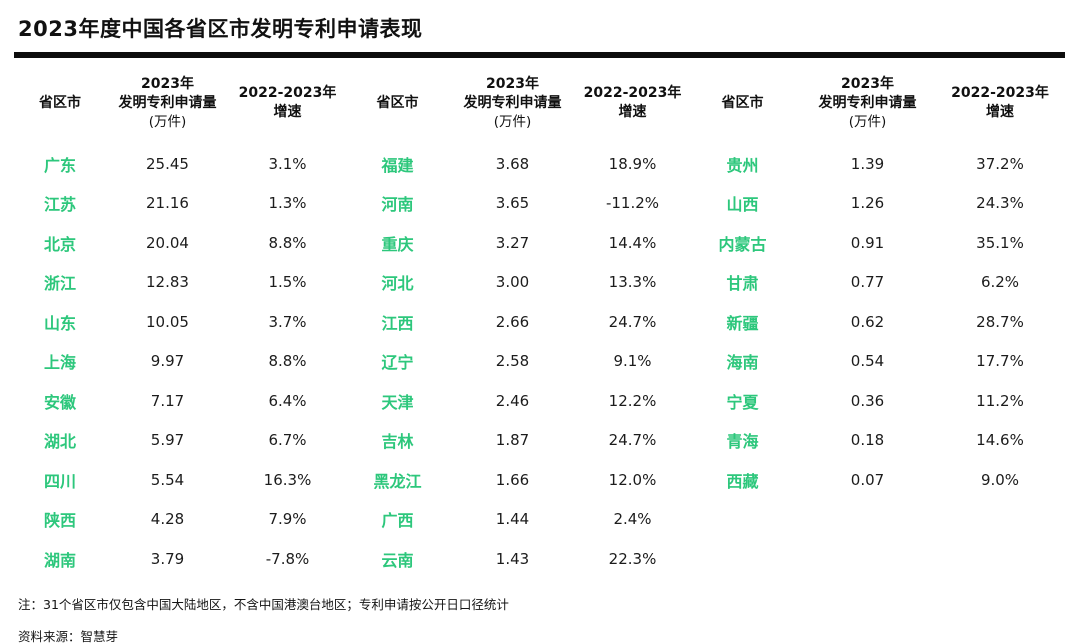 The image size is (1080, 644). I want to click on growth-cell: -7.8%, so click(287, 558).